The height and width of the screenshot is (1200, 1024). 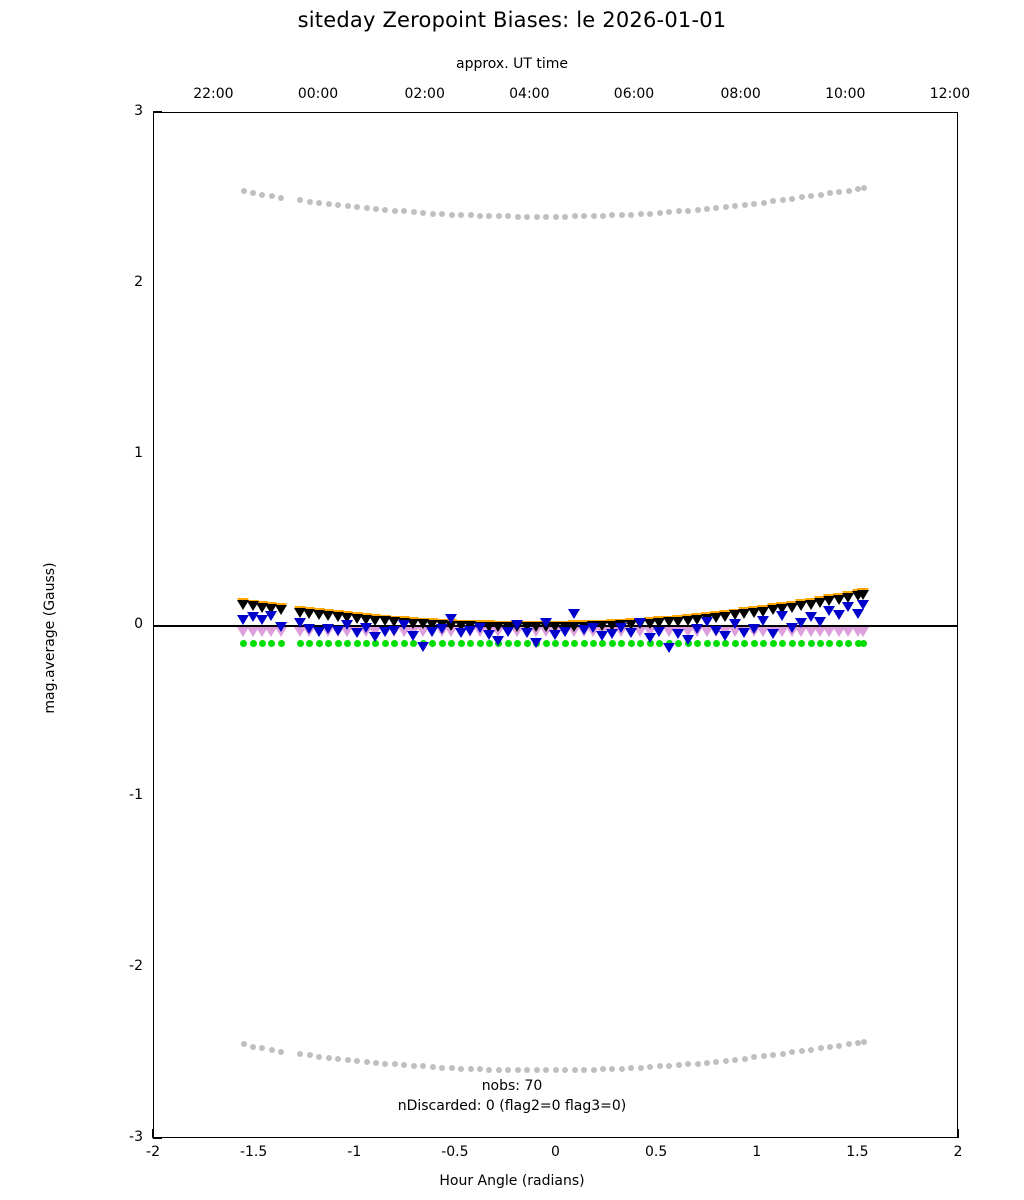 What do you see at coordinates (512, 1106) in the screenshot?
I see `annotation-ndiscarded: nDiscarded: 0 (flag2=0 flag3=0)` at bounding box center [512, 1106].